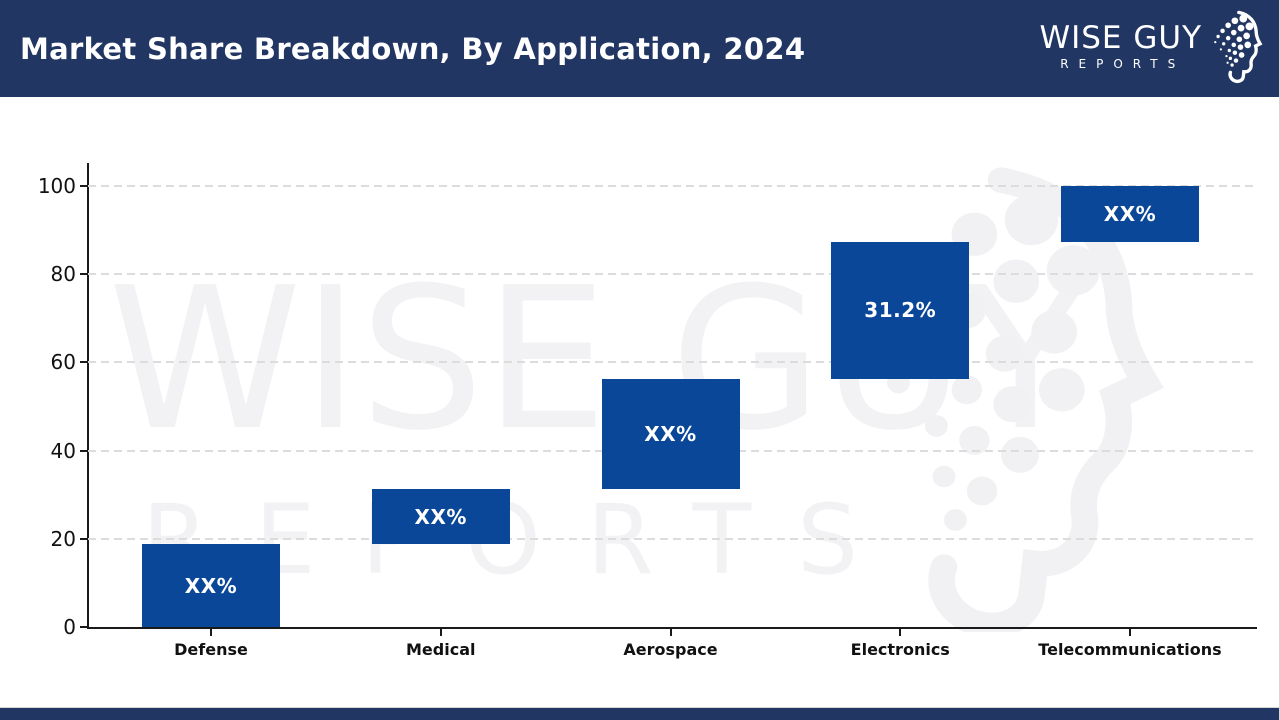 This screenshot has height=720, width=1280. I want to click on y-axis-tick-label: 100, so click(56, 186).